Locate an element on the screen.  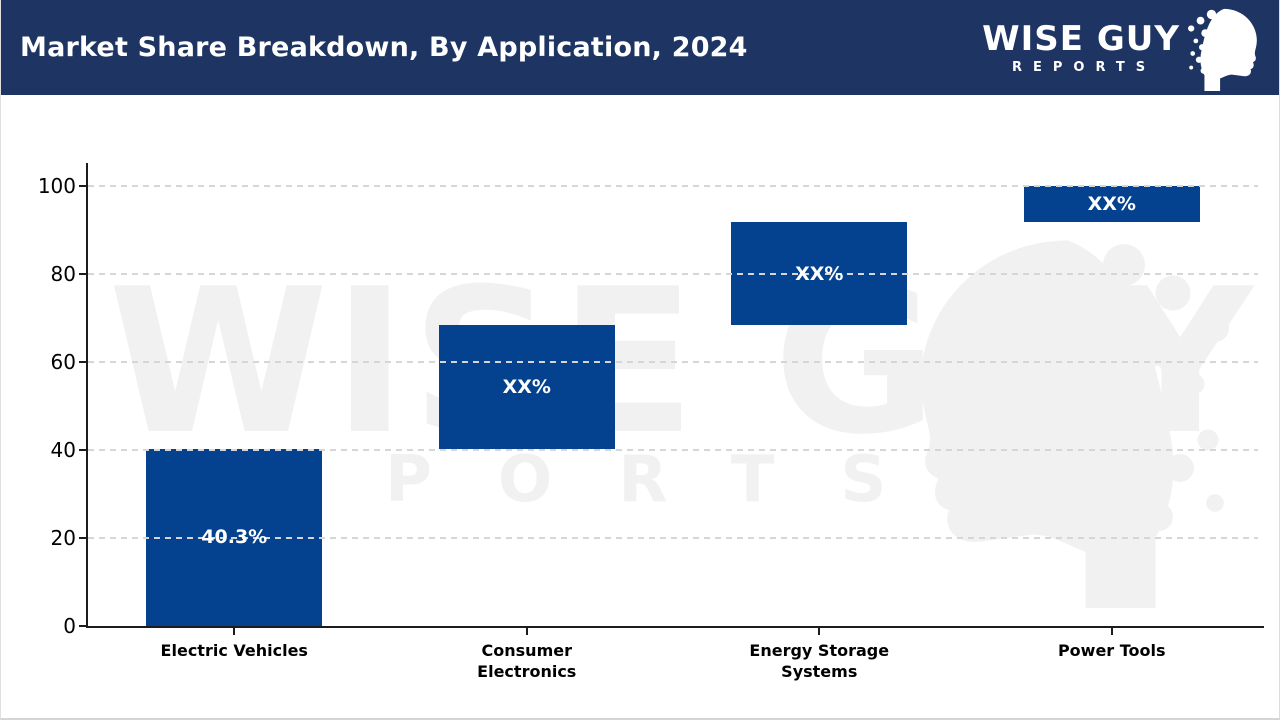
y-tick-label-40: 40 is located at coordinates (63, 450).